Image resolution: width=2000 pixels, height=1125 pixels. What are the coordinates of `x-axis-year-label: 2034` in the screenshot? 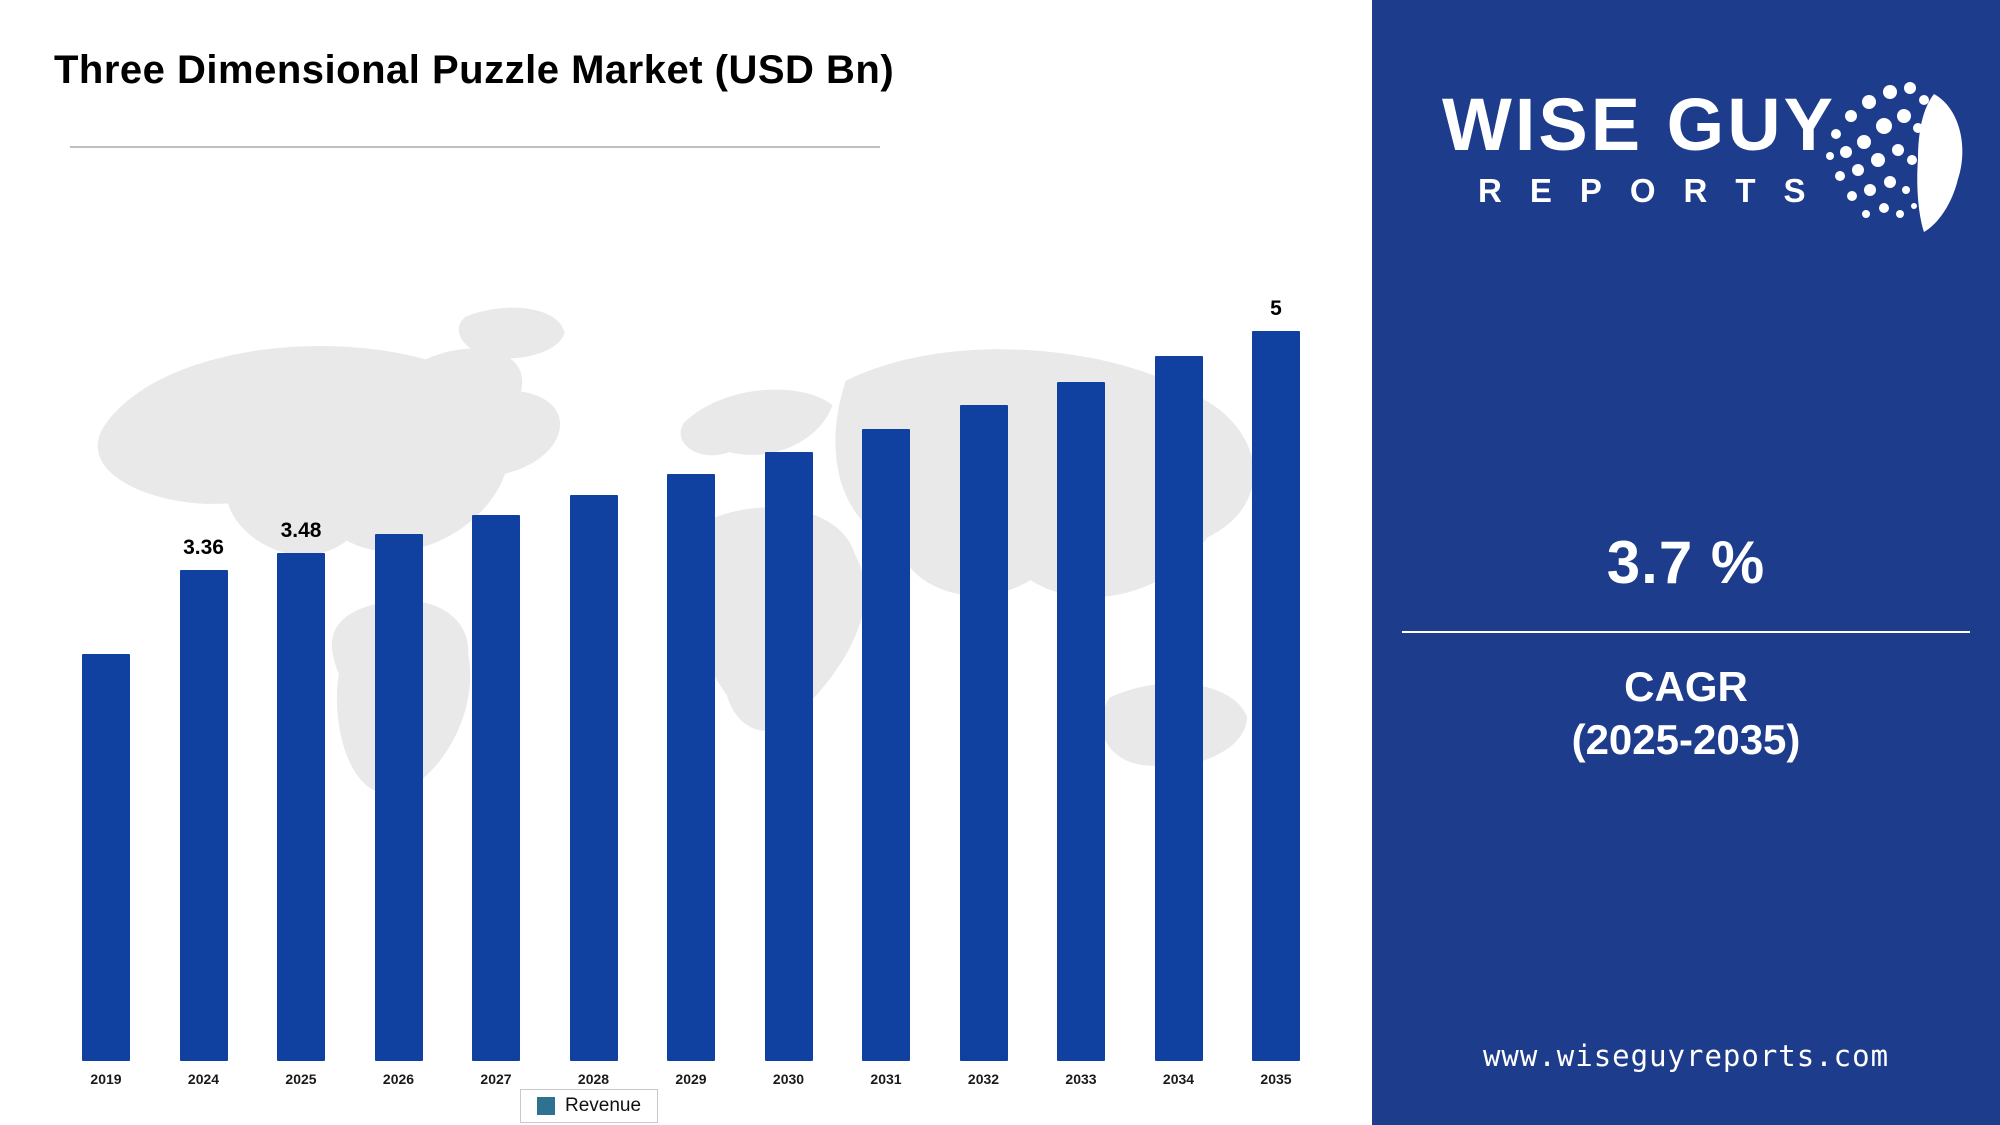 It's located at (1178, 1079).